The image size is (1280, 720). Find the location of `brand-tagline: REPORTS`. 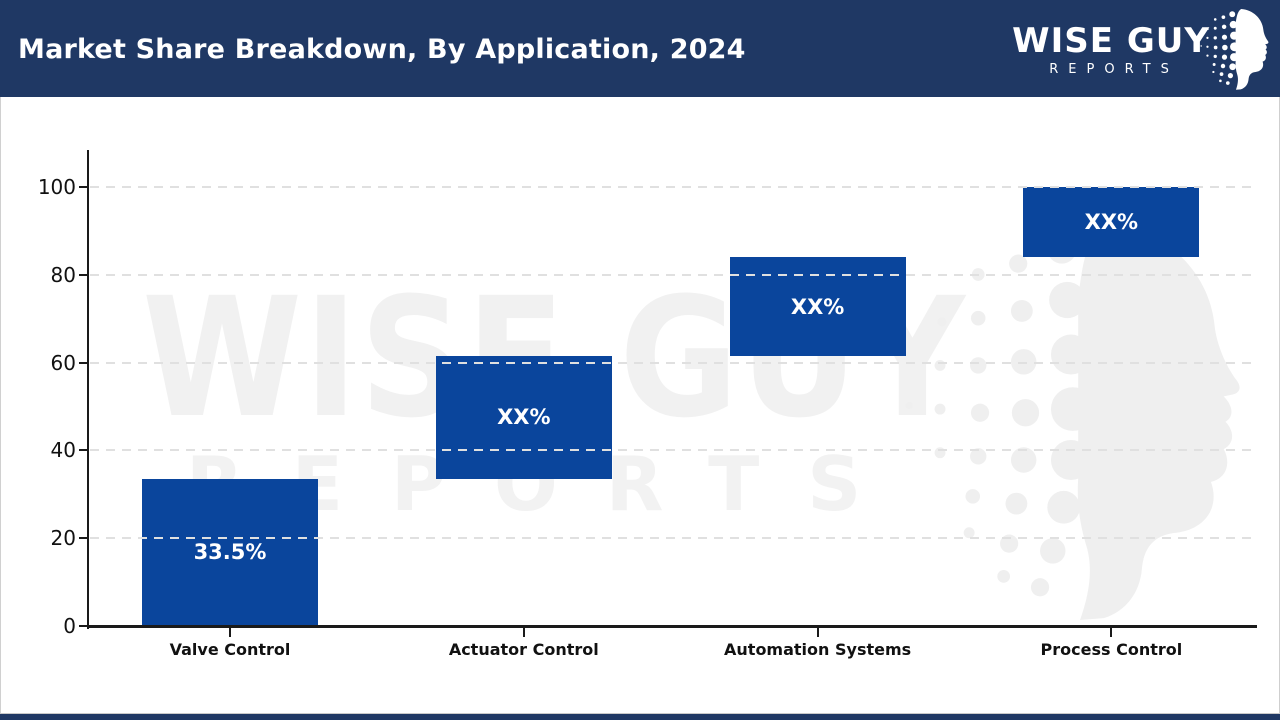

brand-tagline: REPORTS is located at coordinates (1114, 69).